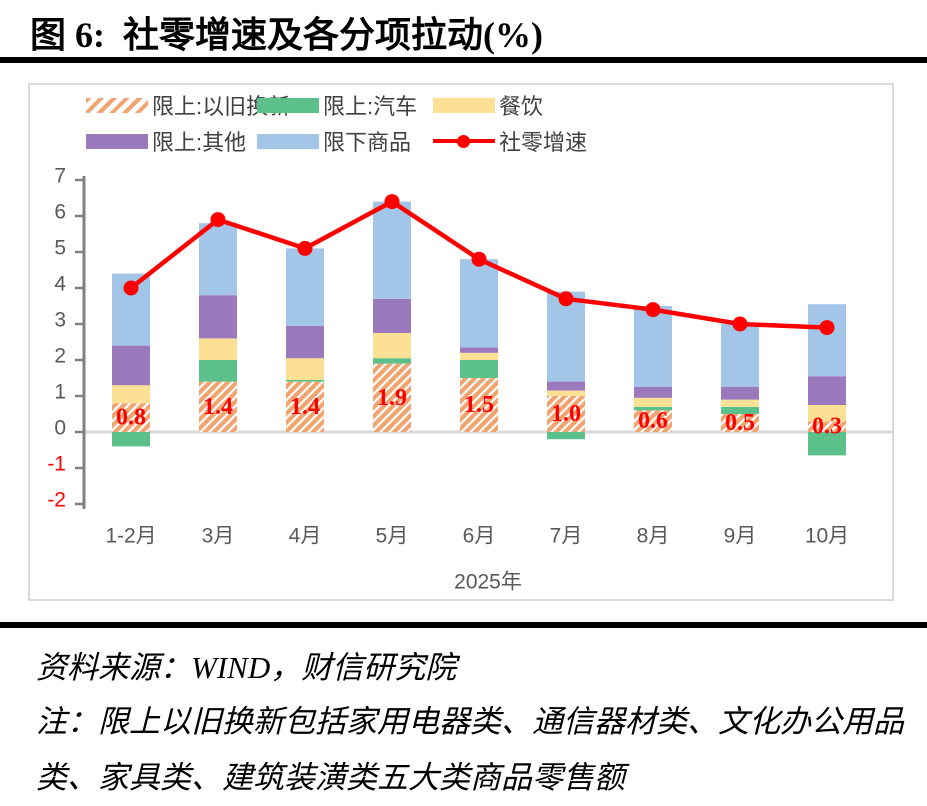 The image size is (927, 806). I want to click on figure-title: 图 6: 社零增速及各分项拉动(%), so click(286, 35).